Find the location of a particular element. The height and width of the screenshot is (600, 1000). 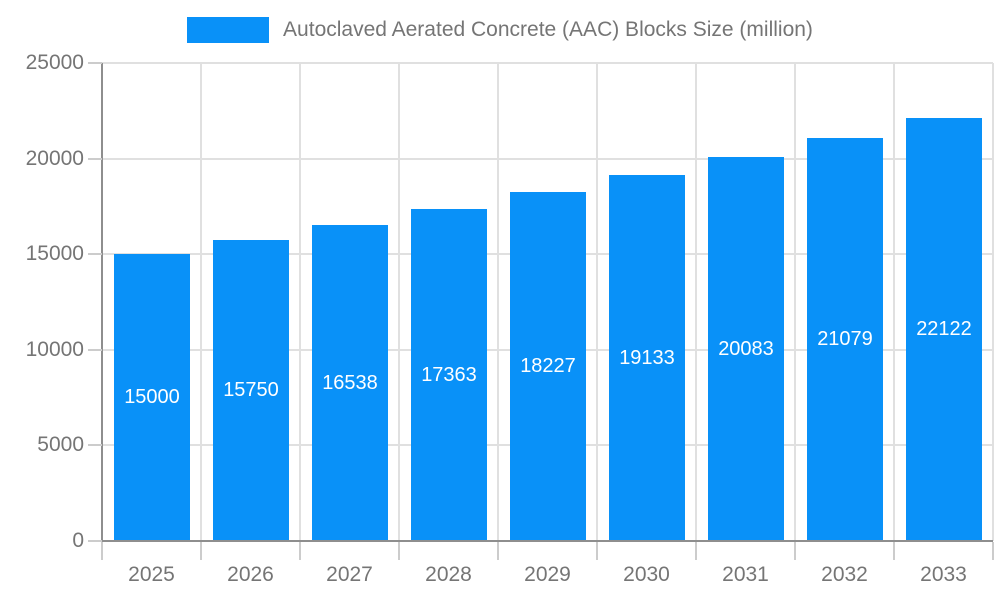

bar-value-label: 20083 is located at coordinates (746, 348).